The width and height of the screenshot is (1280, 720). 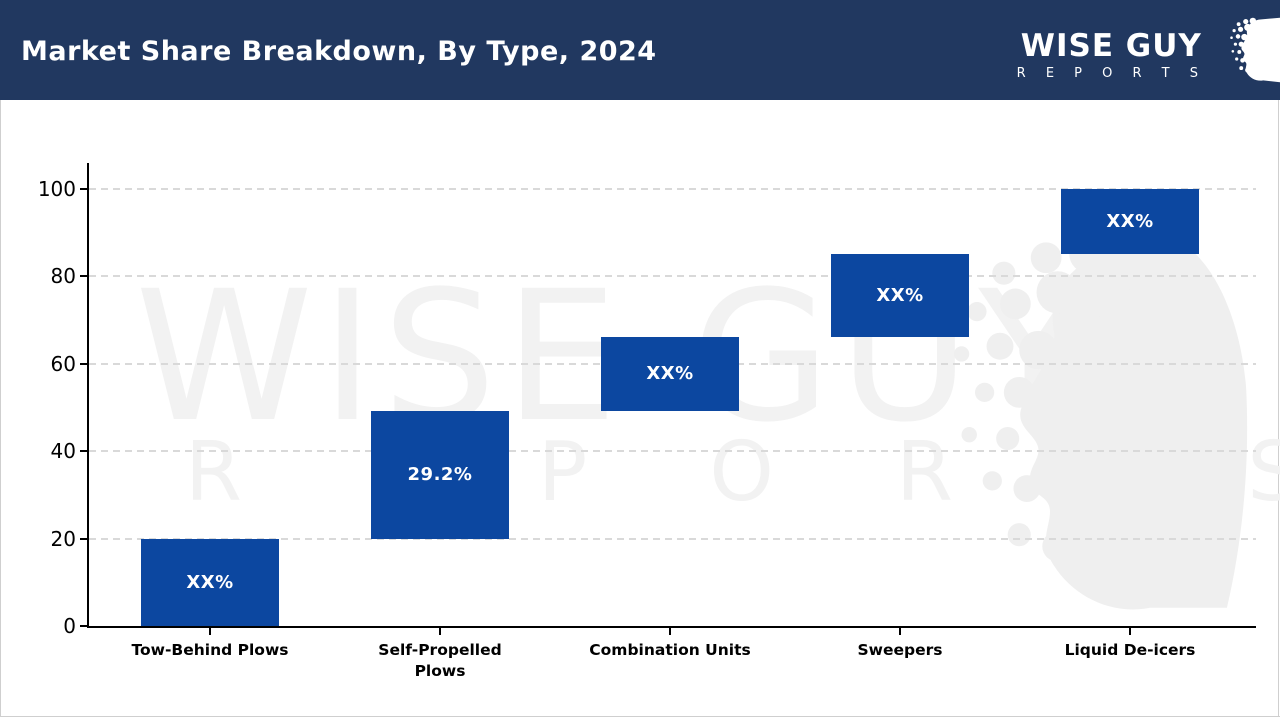 I want to click on chart-title: Market Share Breakdown, By Type, 2024, so click(x=339, y=51).